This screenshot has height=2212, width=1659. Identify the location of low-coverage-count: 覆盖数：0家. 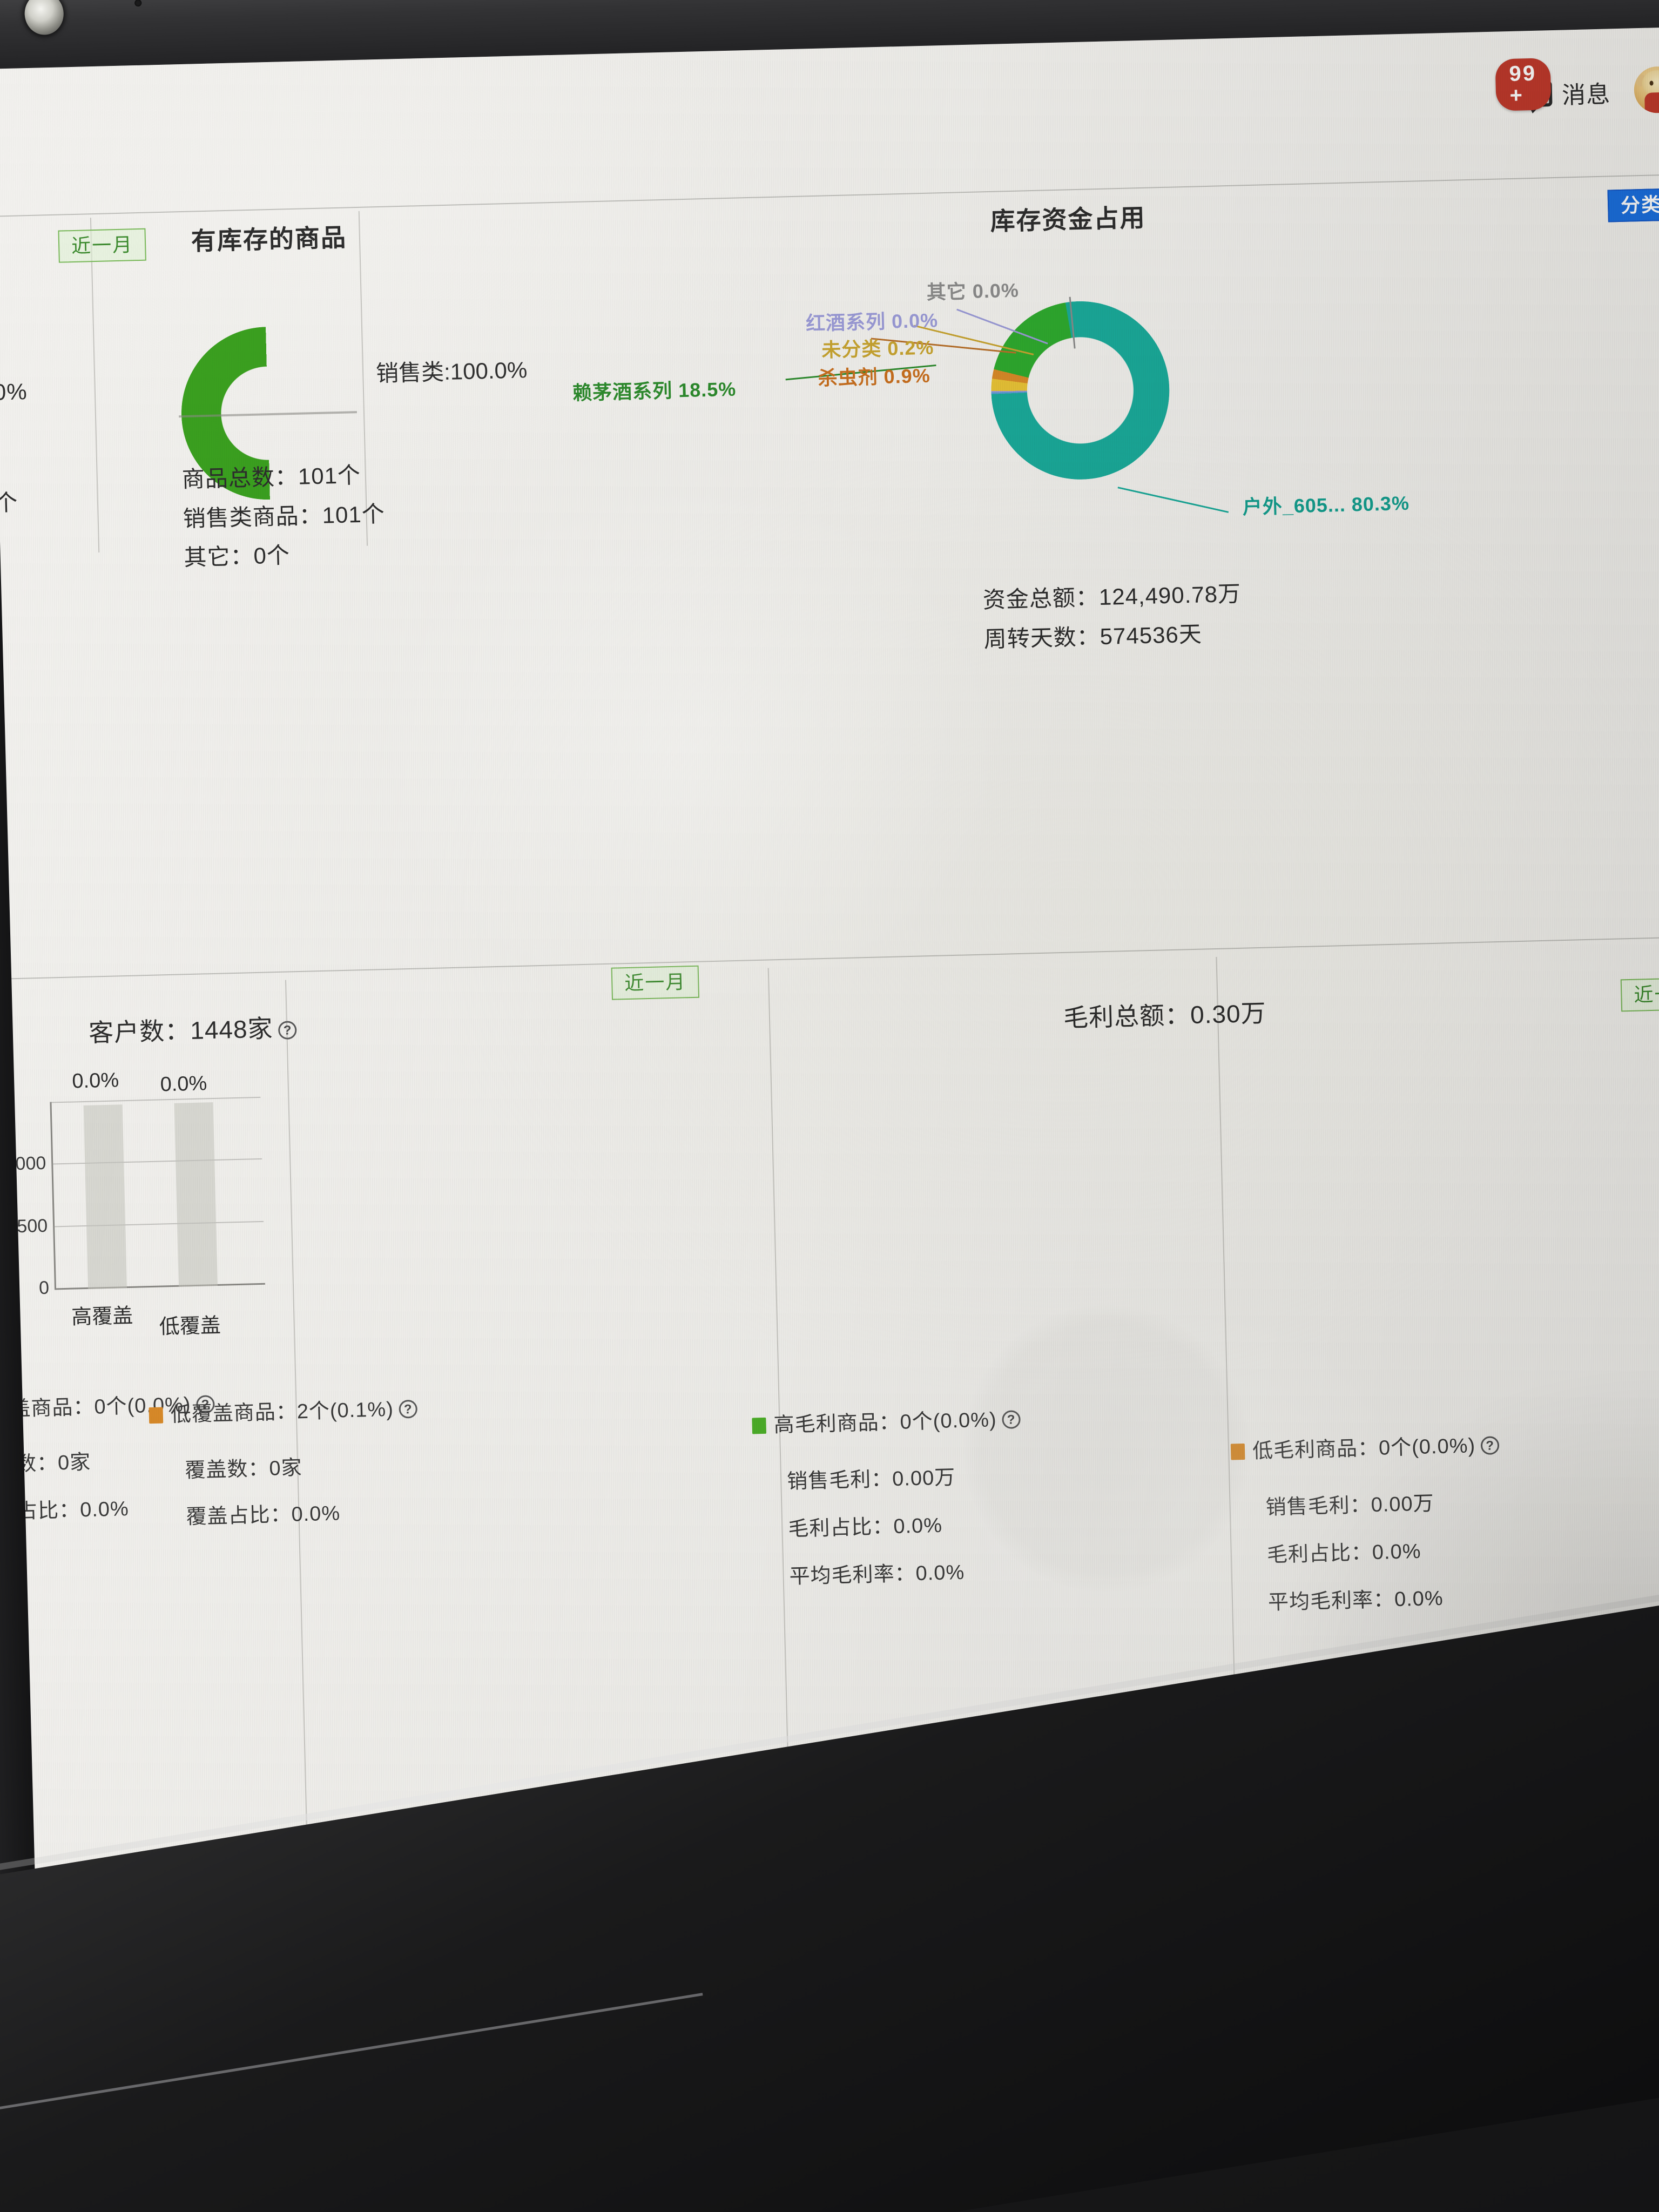
(243, 1467).